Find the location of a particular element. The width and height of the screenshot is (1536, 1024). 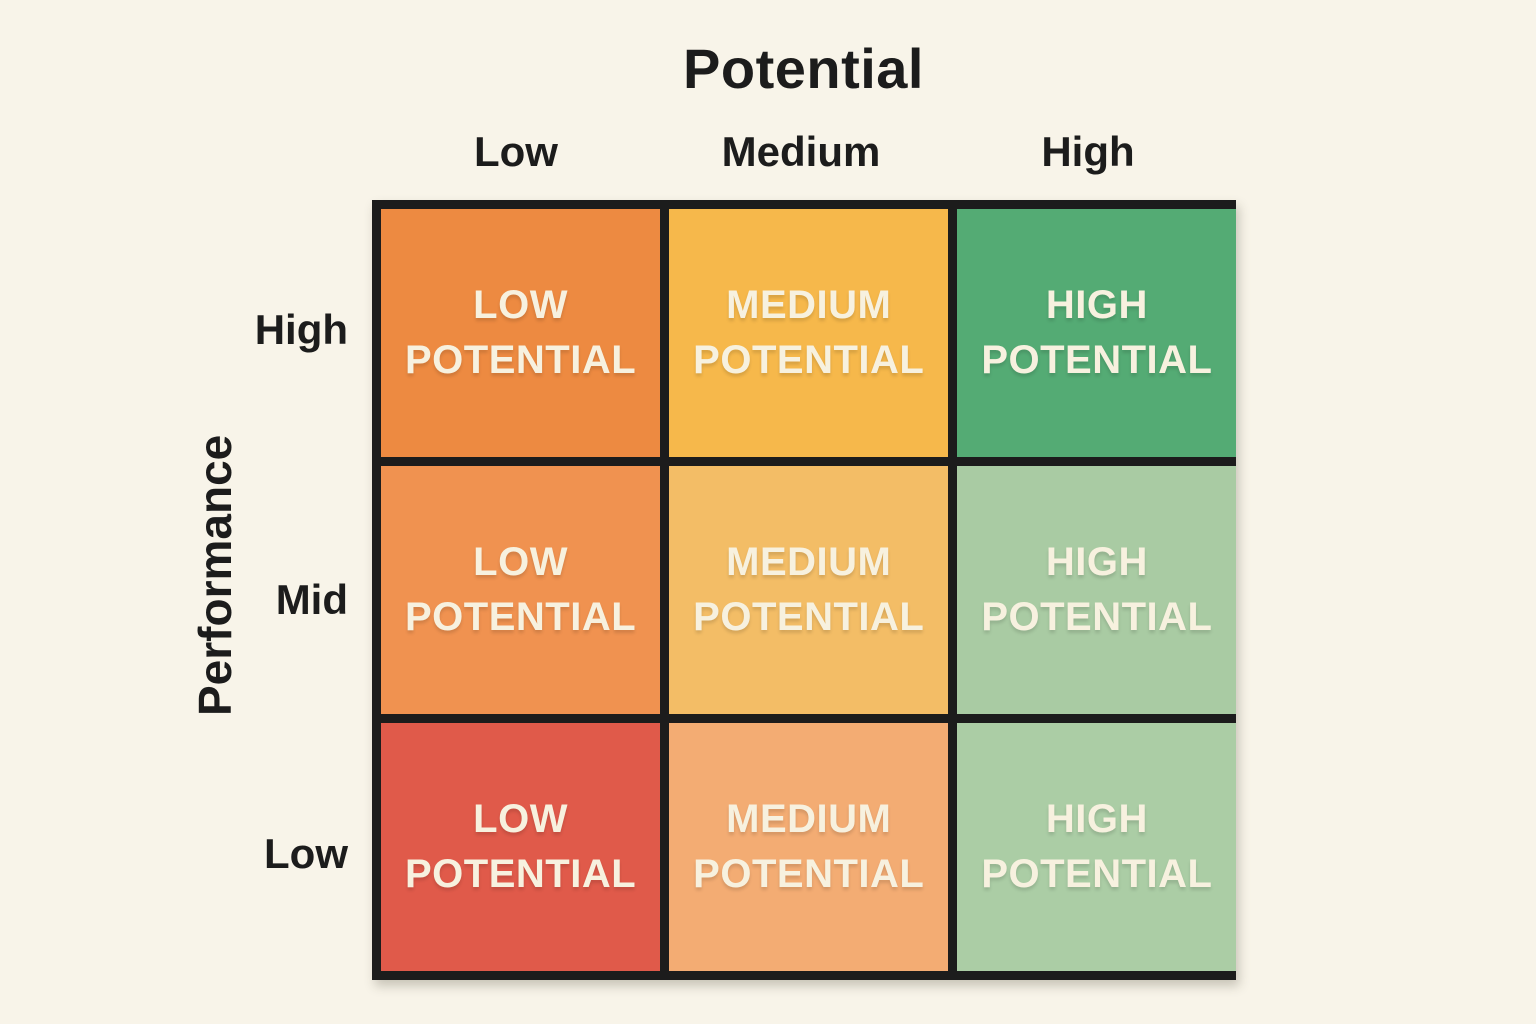

column-label-low: Low is located at coordinates (516, 151).